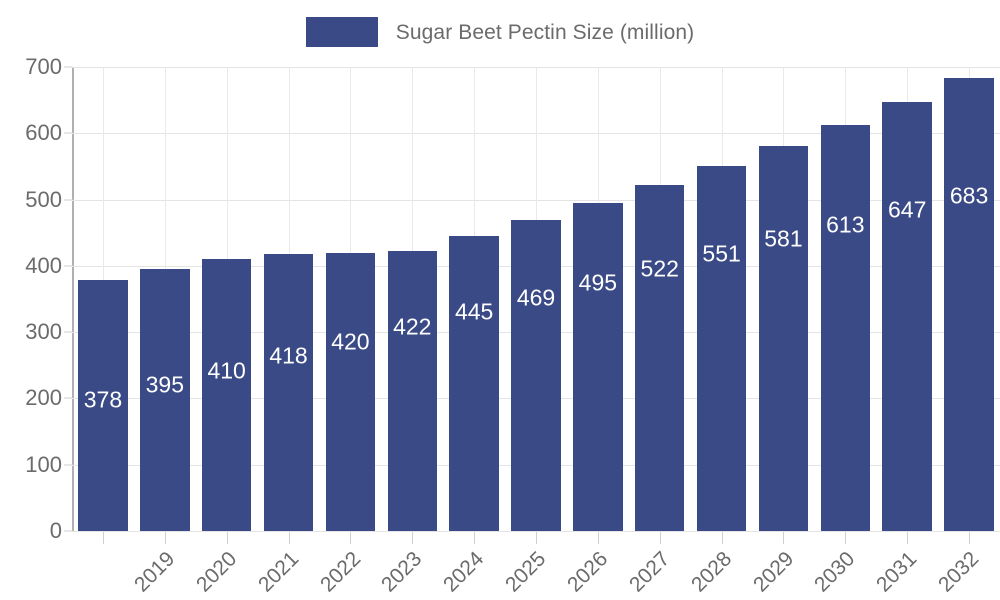 The width and height of the screenshot is (1000, 600). Describe the element at coordinates (43, 265) in the screenshot. I see `y-tick-label: 400` at that location.